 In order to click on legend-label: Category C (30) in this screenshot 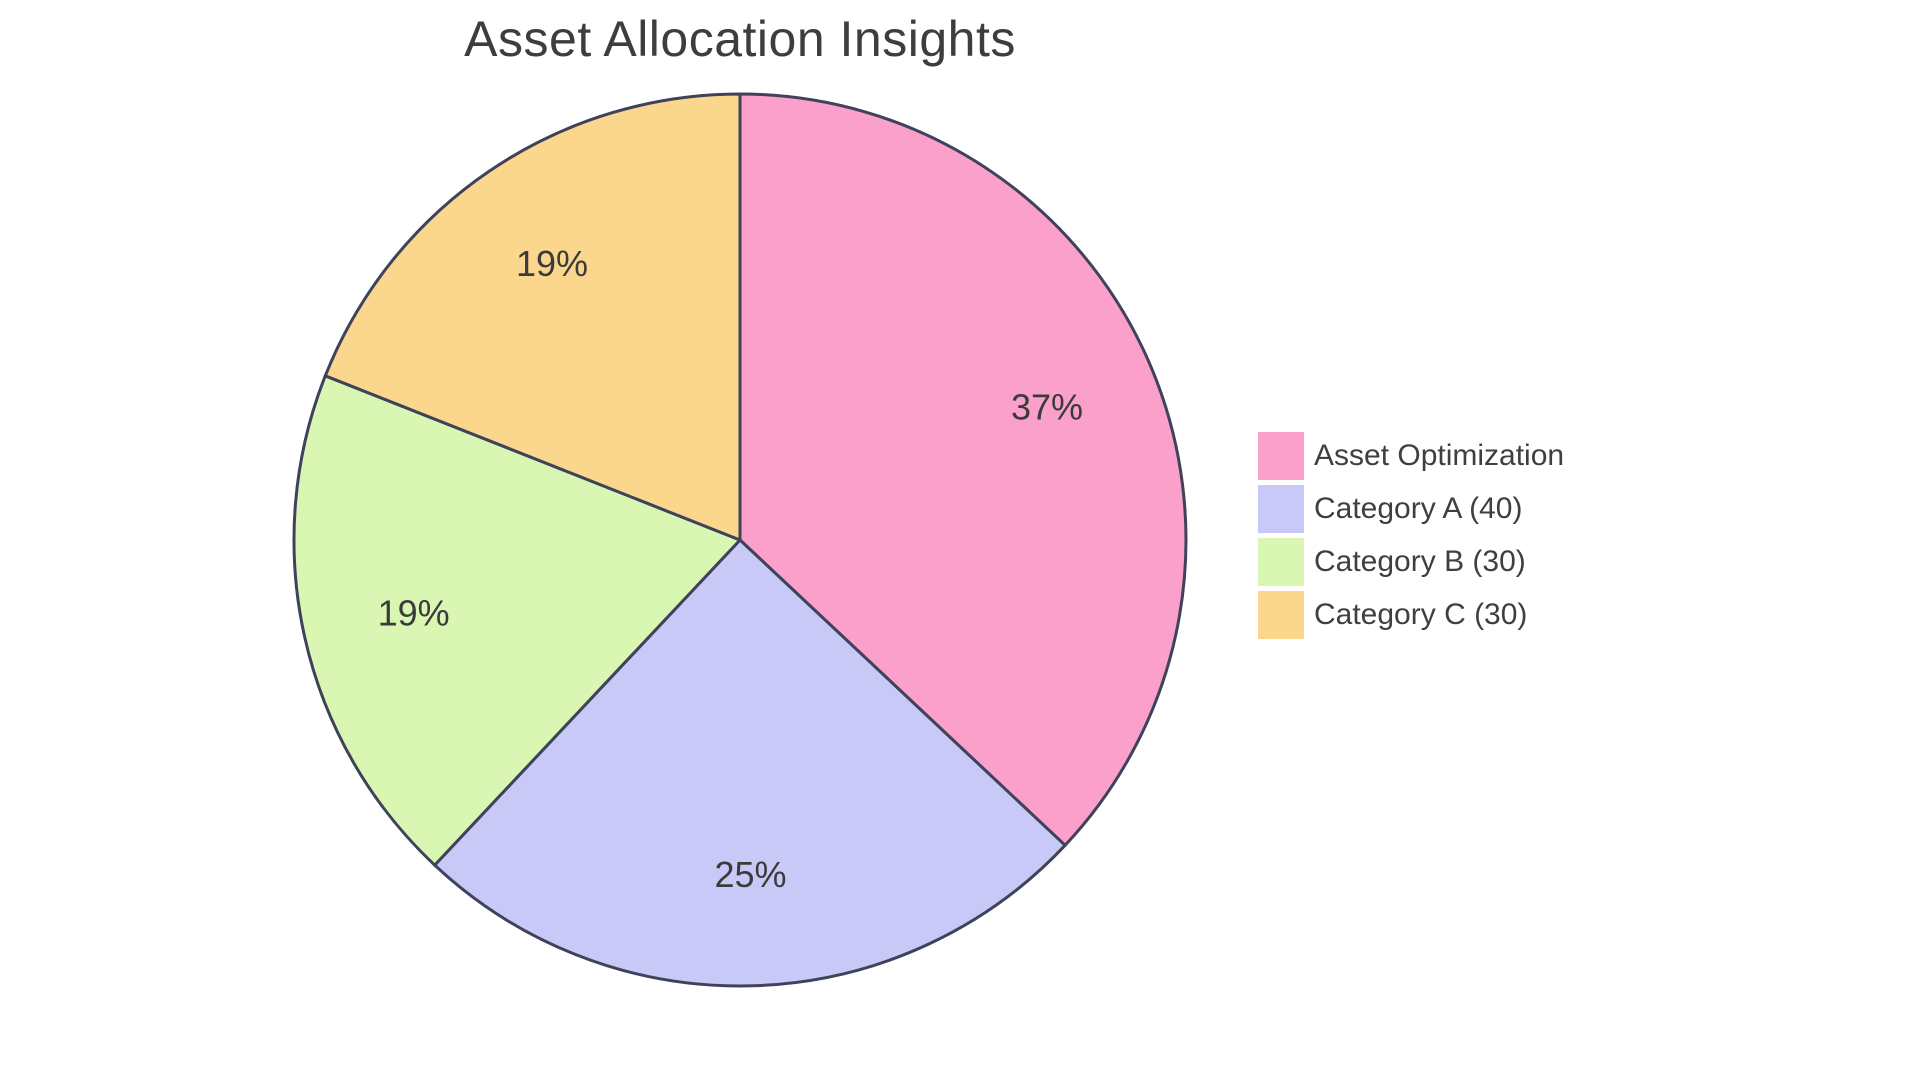, I will do `click(1421, 614)`.